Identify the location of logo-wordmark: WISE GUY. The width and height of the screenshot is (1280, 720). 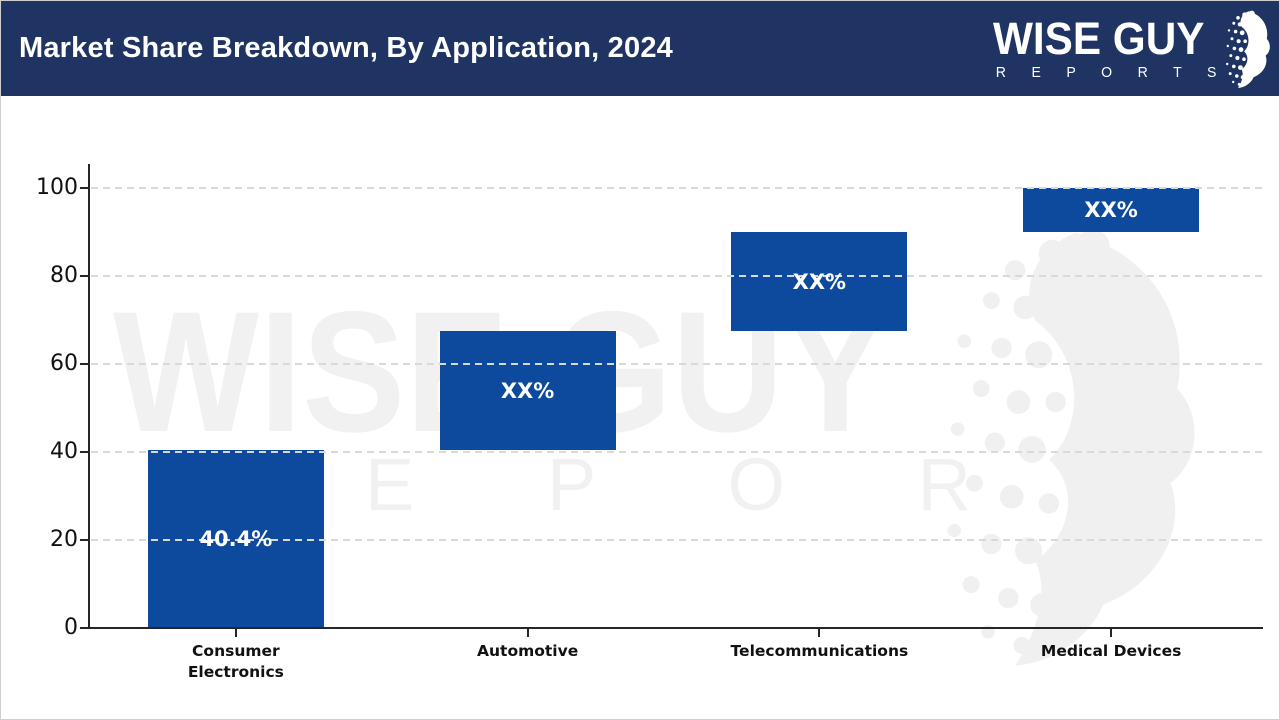
(1098, 38).